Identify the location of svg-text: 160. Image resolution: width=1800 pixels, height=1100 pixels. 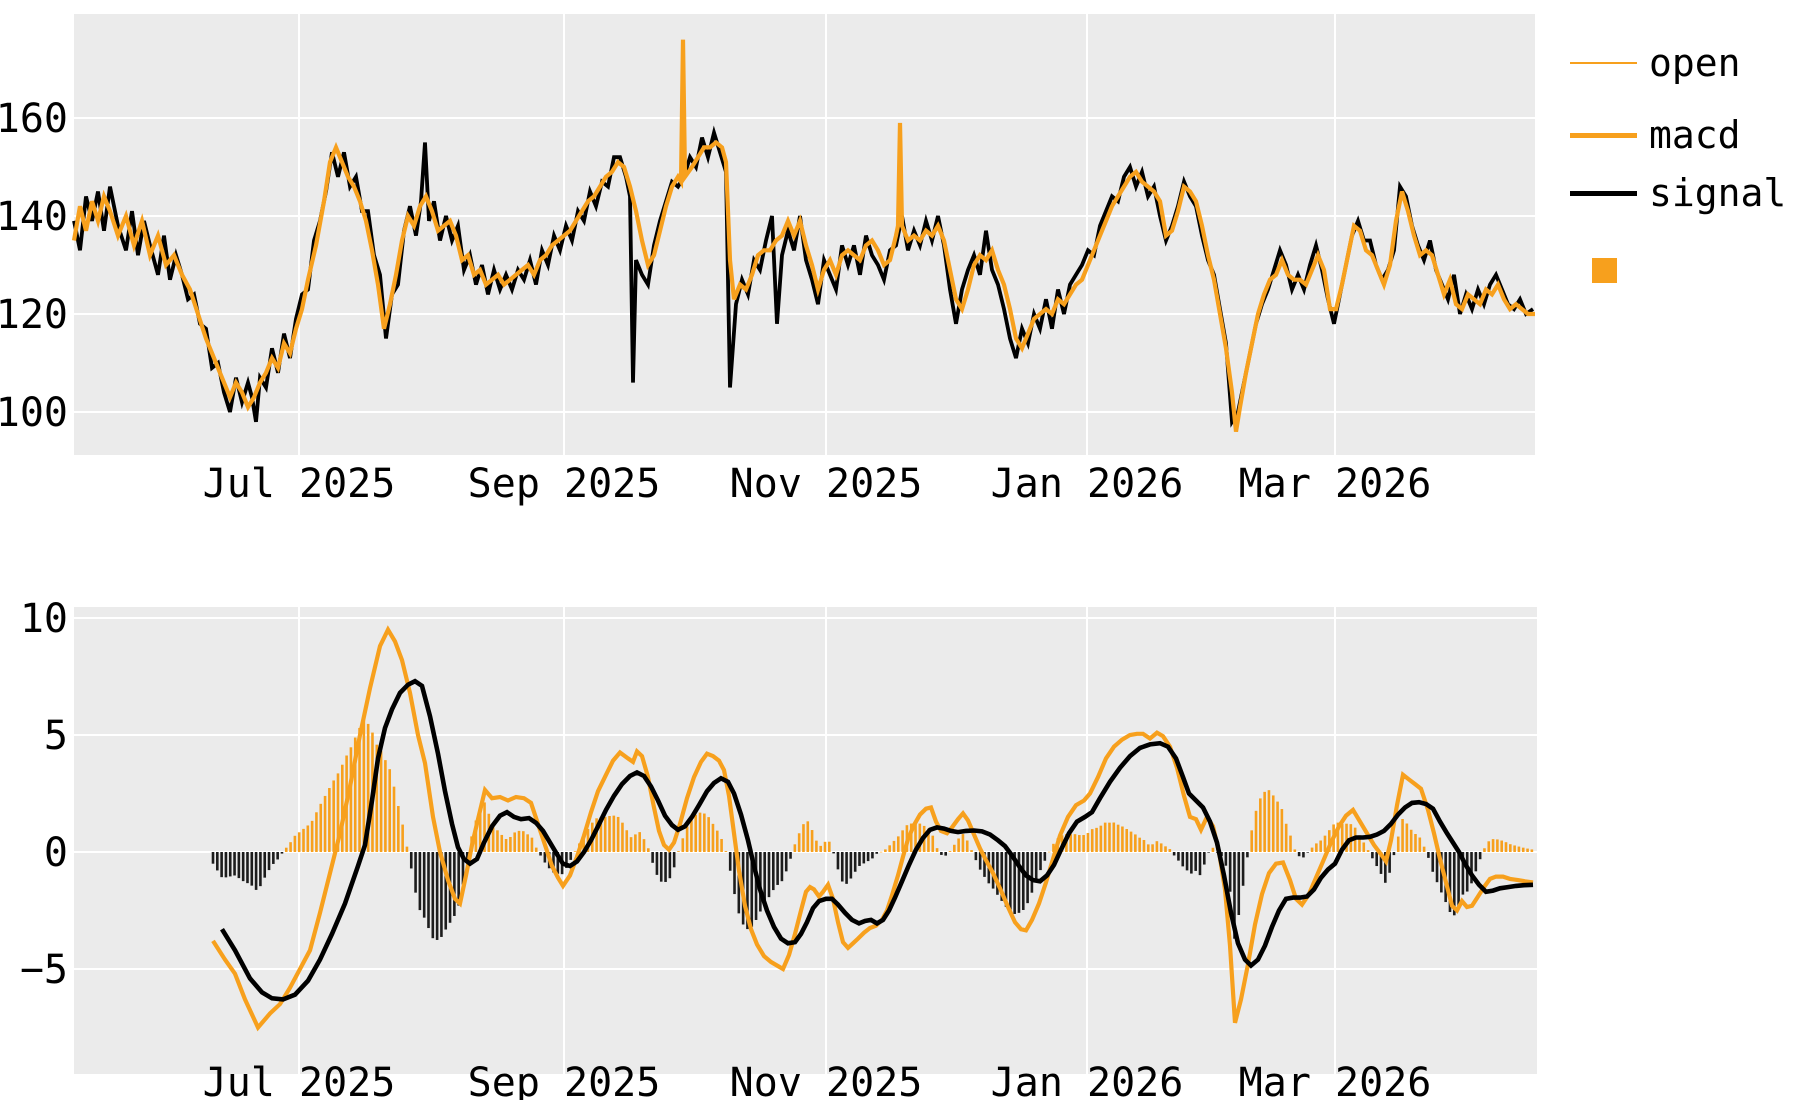
(34, 119).